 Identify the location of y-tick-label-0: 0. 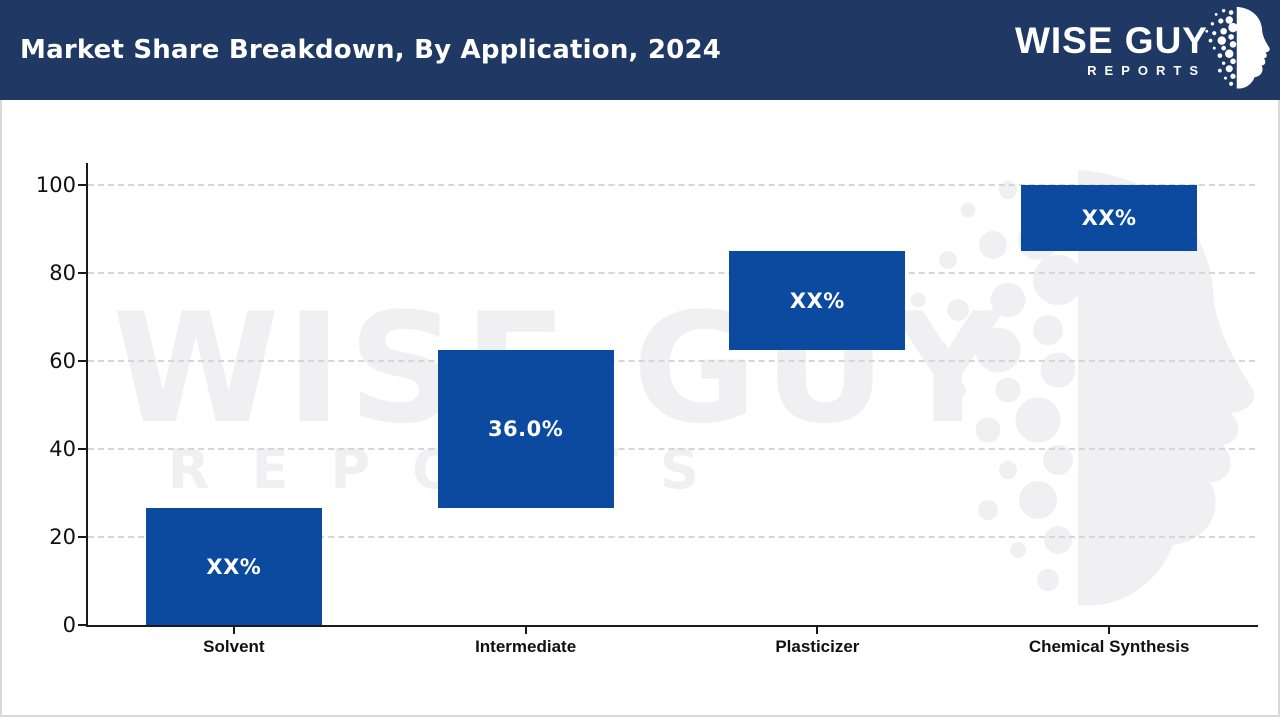
(69, 625).